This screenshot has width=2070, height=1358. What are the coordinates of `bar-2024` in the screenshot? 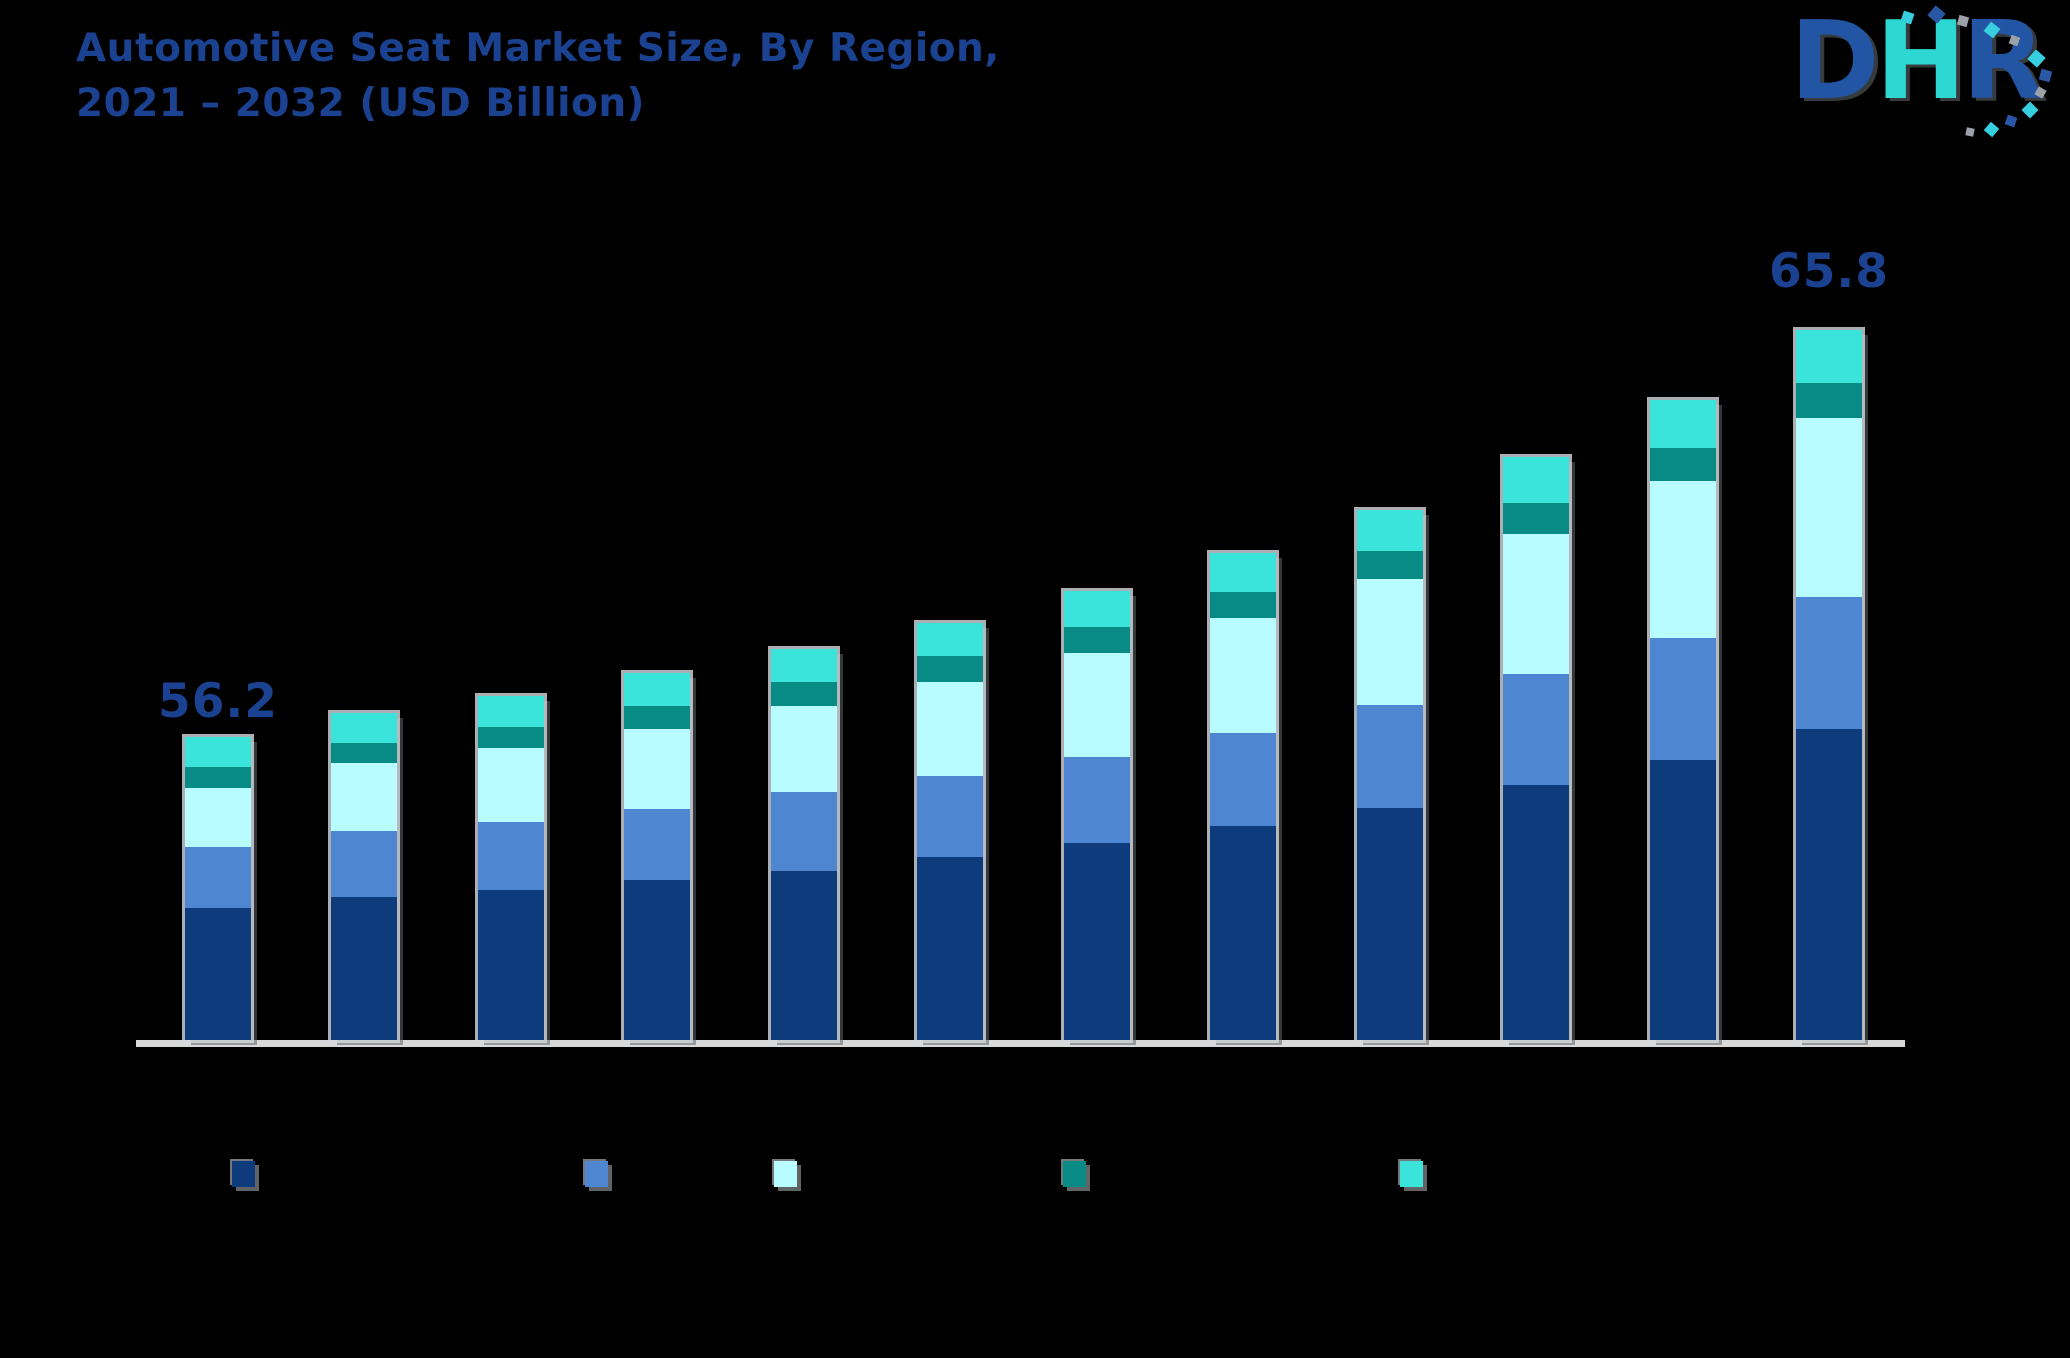 It's located at (657, 856).